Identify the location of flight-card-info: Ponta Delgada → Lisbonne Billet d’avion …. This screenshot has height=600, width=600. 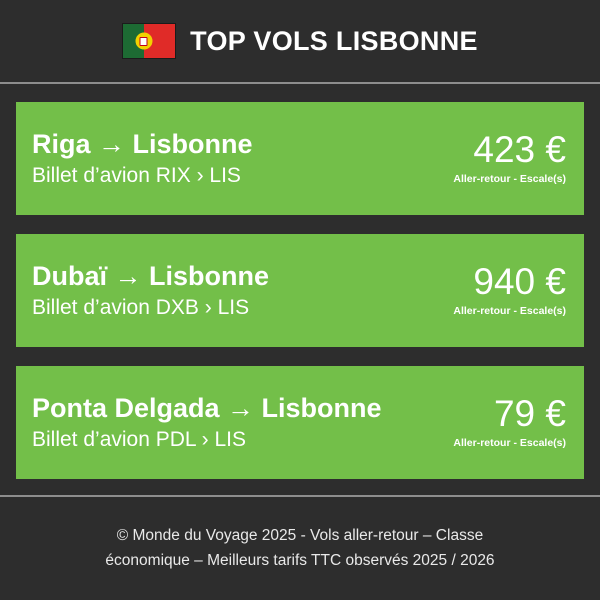
(207, 422).